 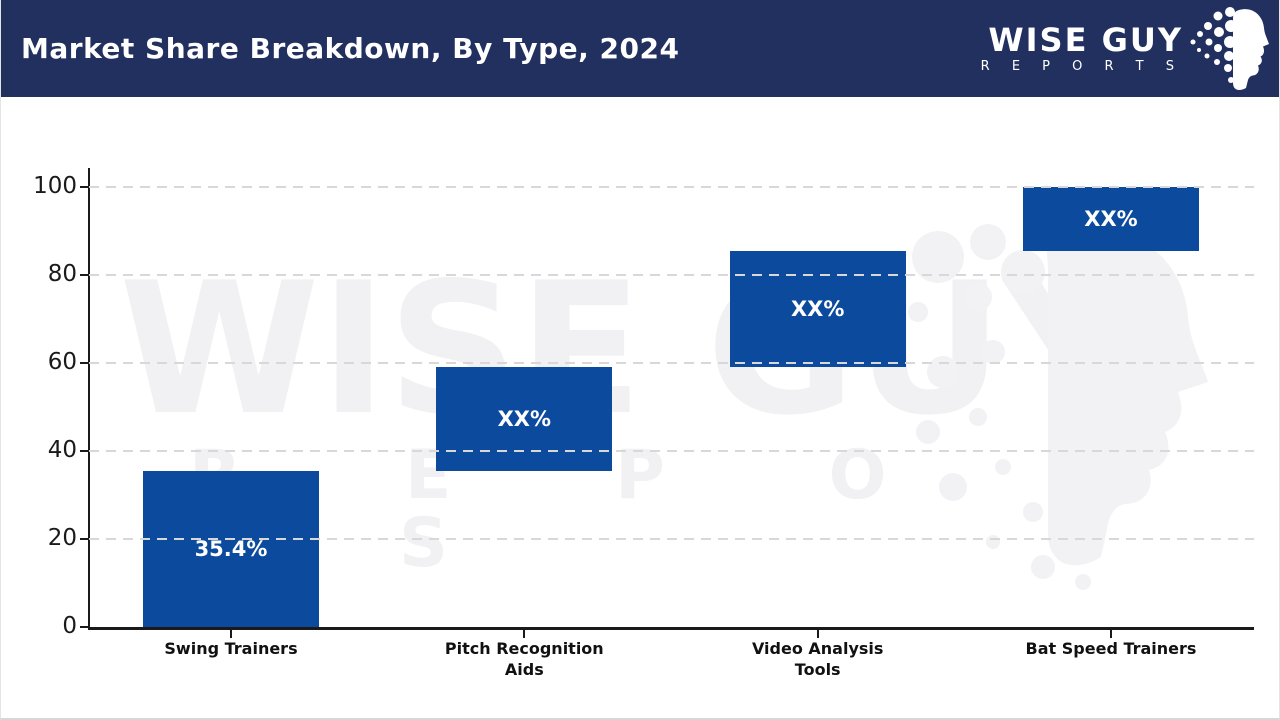 I want to click on logo-wordmark: WISE GUY R E P O R T S, so click(x=1082, y=49).